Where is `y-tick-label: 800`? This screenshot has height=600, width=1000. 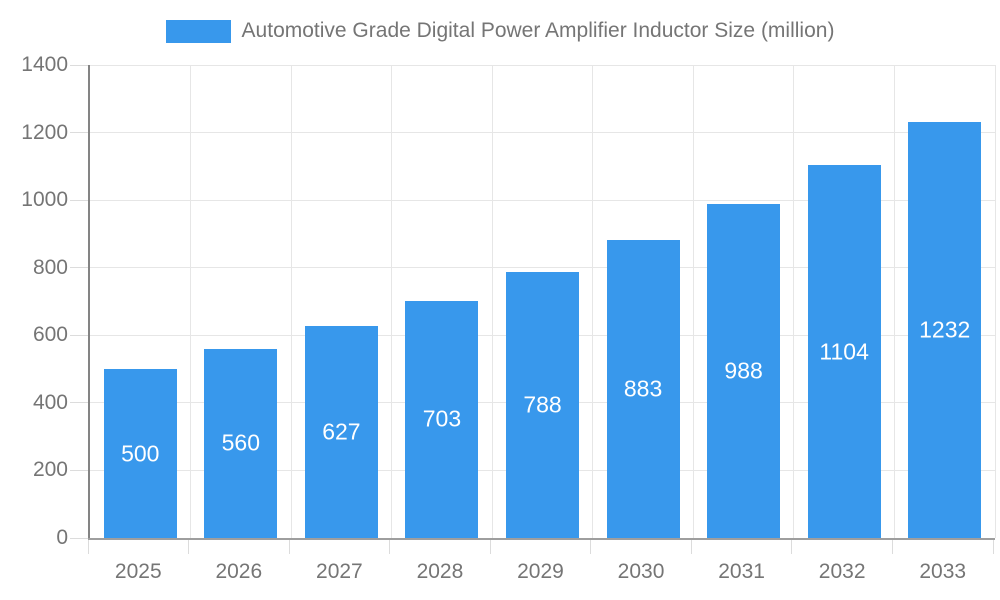 y-tick-label: 800 is located at coordinates (50, 267).